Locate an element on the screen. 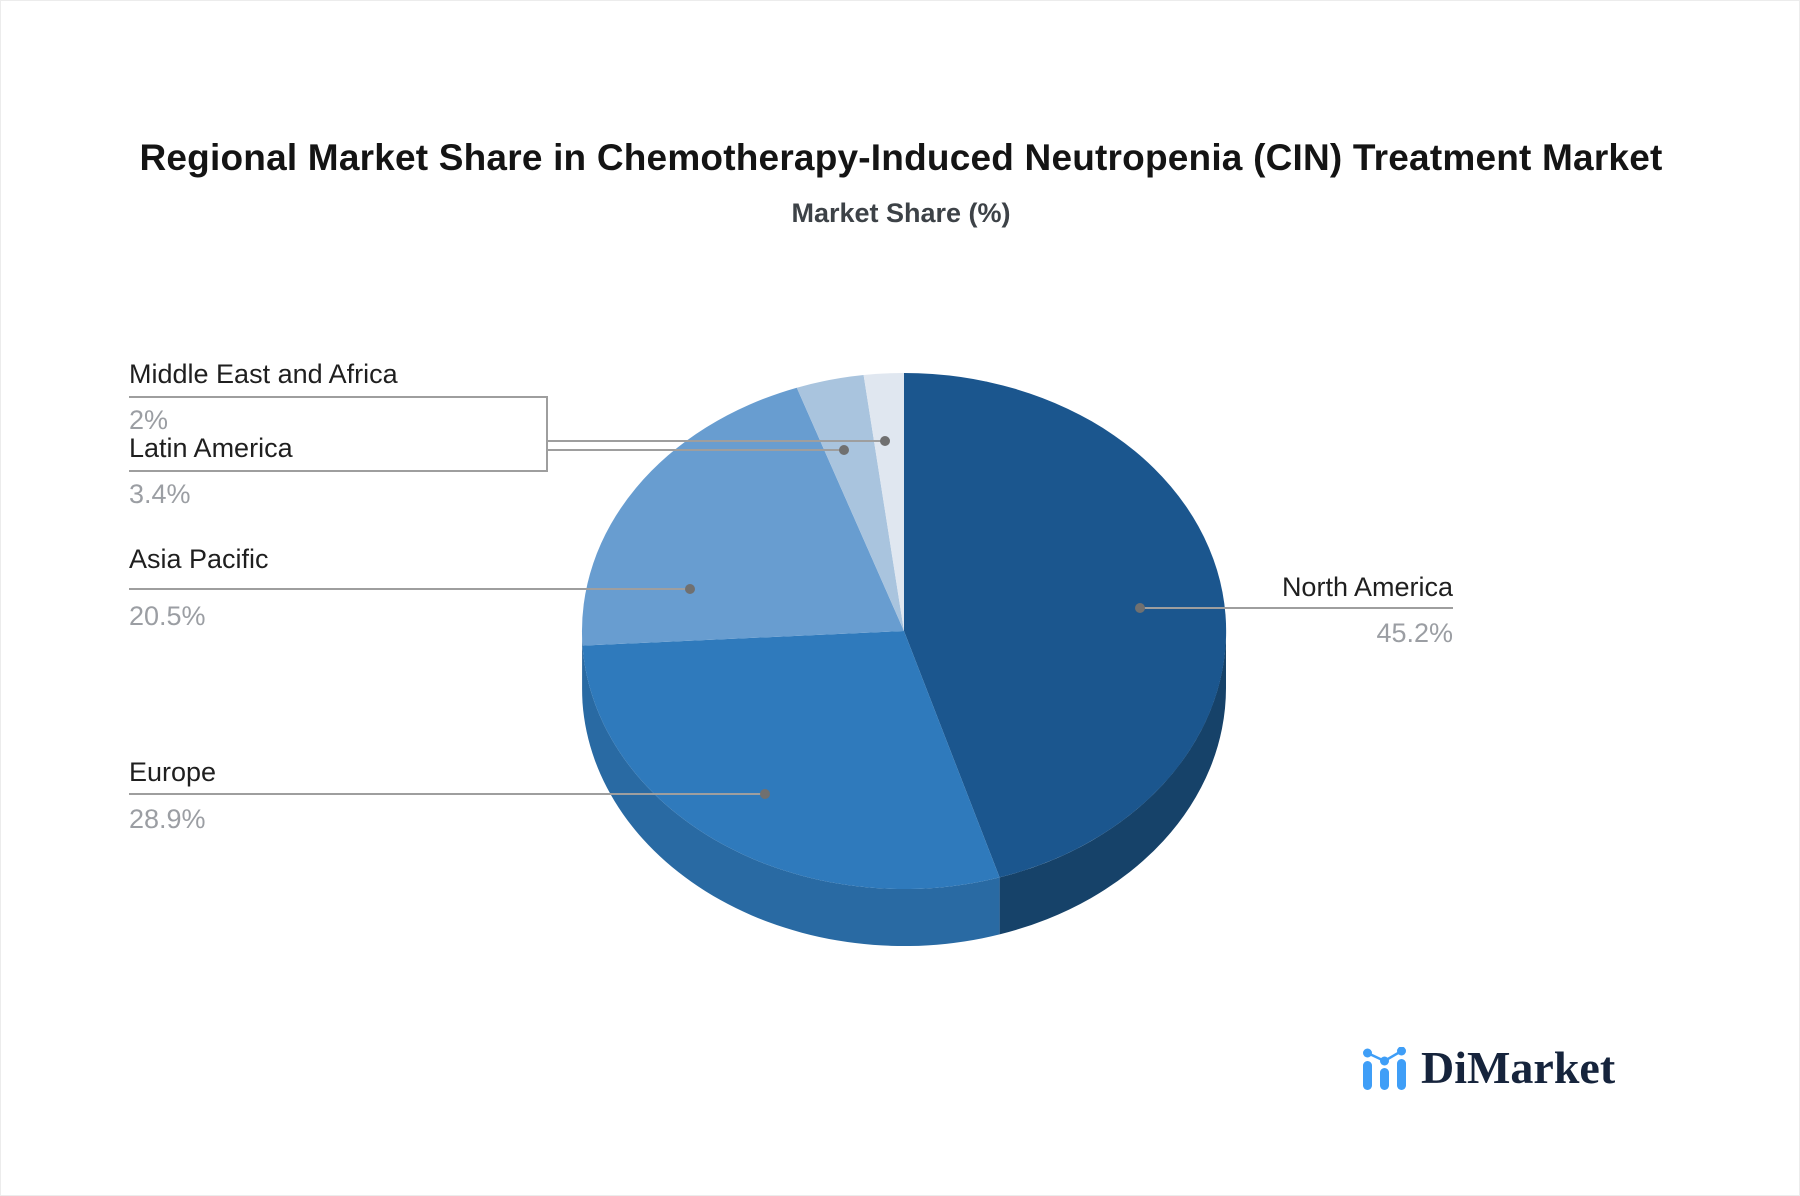 This screenshot has height=1196, width=1800. pie-slice-side-asia-pacific is located at coordinates (582, 667).